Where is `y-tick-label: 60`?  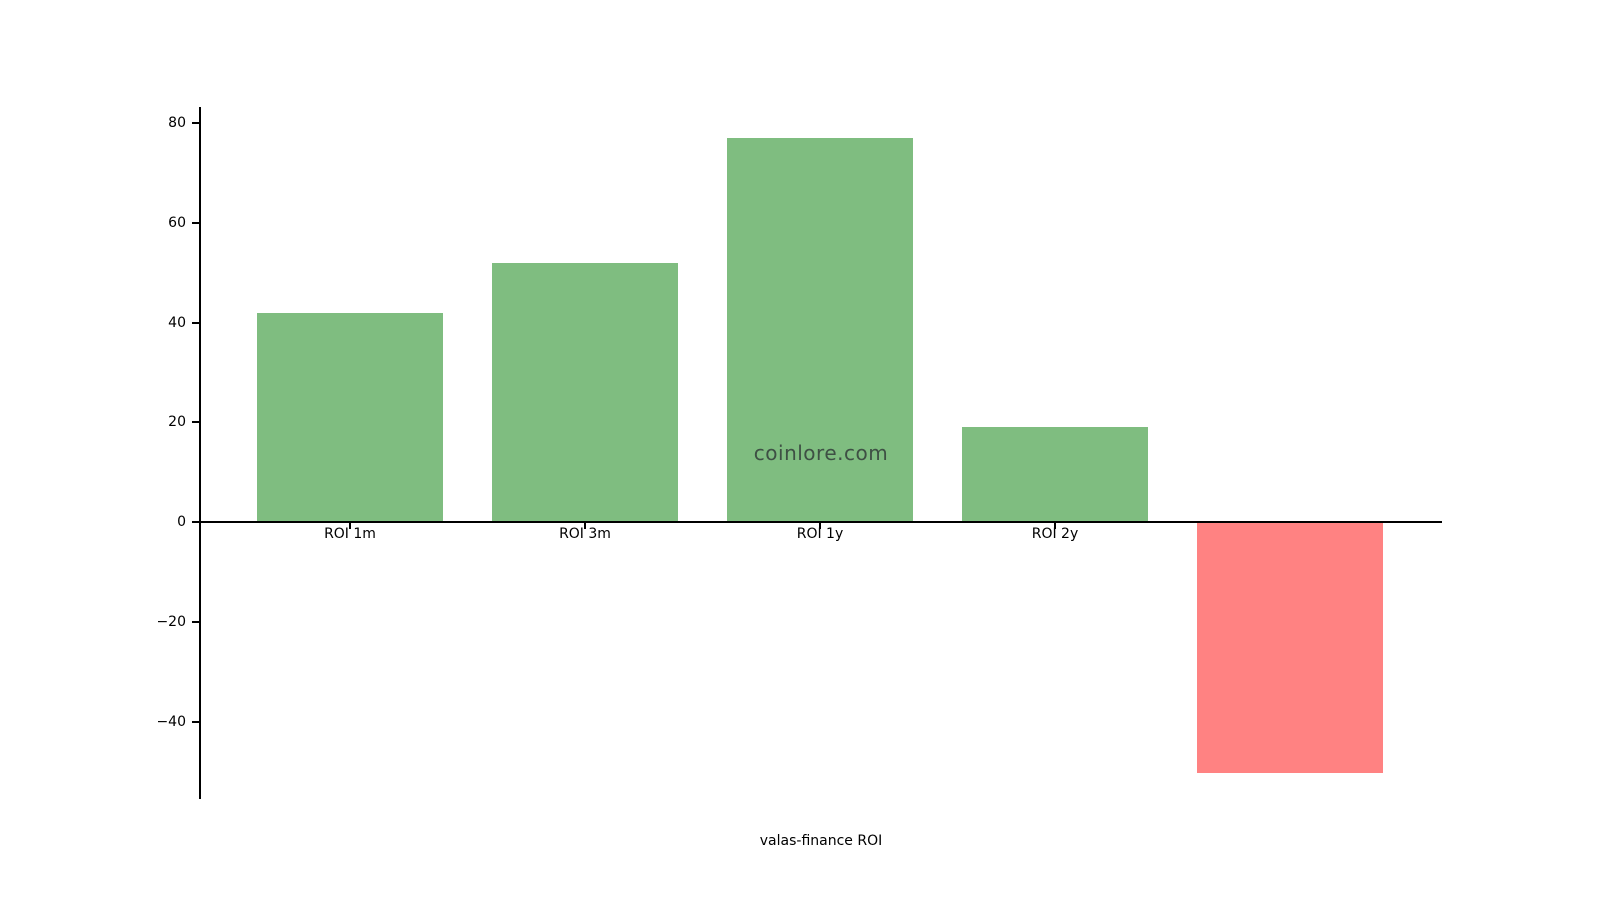
y-tick-label: 60 is located at coordinates (177, 222).